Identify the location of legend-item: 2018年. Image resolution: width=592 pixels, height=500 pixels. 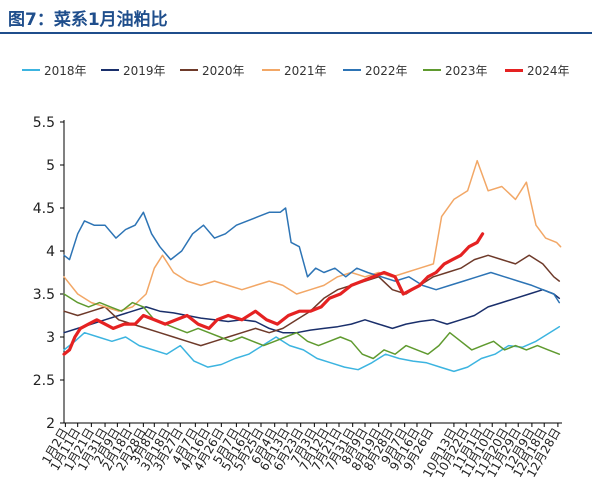
(54, 70).